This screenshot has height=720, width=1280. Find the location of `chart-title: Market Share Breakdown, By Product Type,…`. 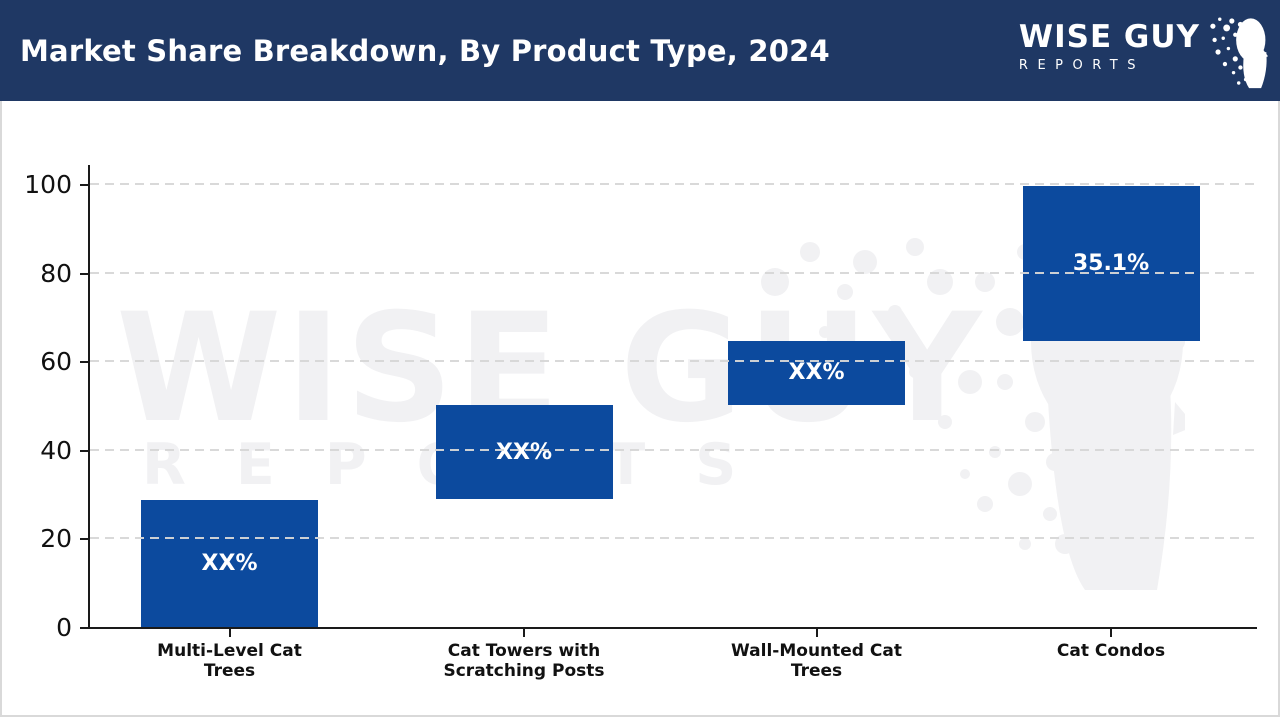

chart-title: Market Share Breakdown, By Product Type,… is located at coordinates (425, 50).